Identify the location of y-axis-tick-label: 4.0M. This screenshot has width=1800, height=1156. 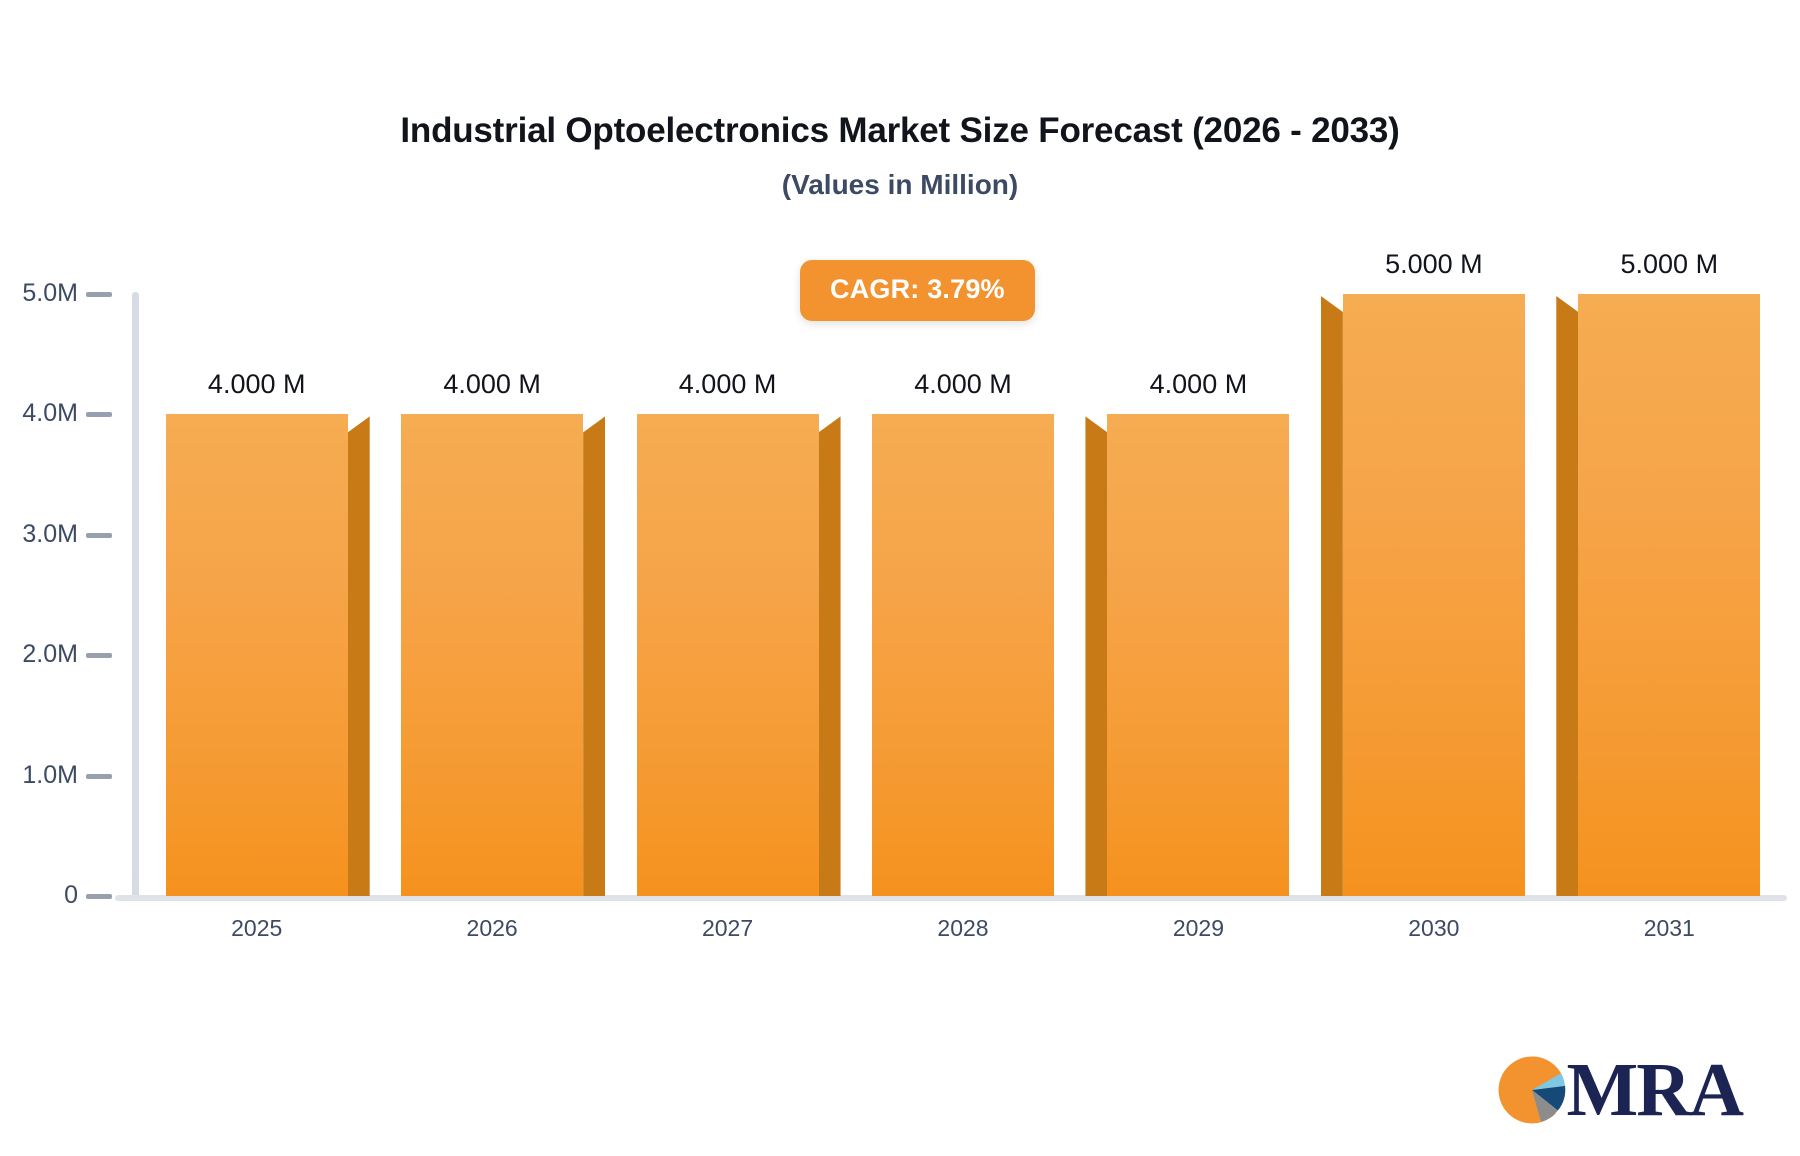
(50, 413).